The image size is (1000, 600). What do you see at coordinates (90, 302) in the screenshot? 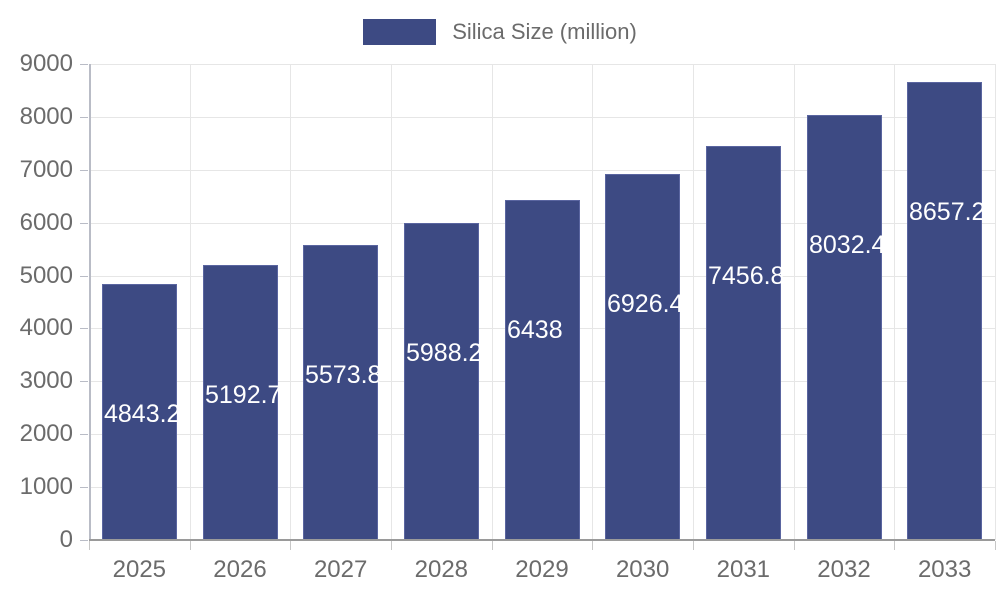
I see `y-axis-line` at bounding box center [90, 302].